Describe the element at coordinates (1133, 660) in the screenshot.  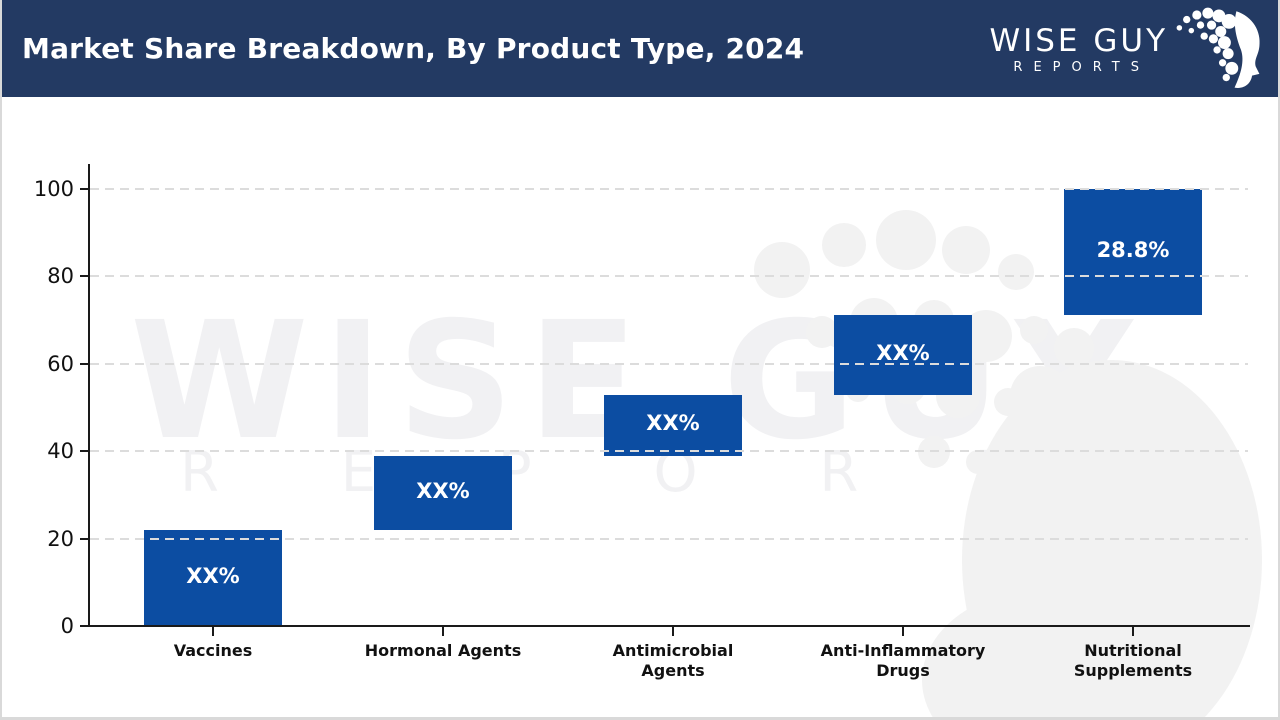
I see `x-axis-category-label: Nutritional Supplements` at that location.